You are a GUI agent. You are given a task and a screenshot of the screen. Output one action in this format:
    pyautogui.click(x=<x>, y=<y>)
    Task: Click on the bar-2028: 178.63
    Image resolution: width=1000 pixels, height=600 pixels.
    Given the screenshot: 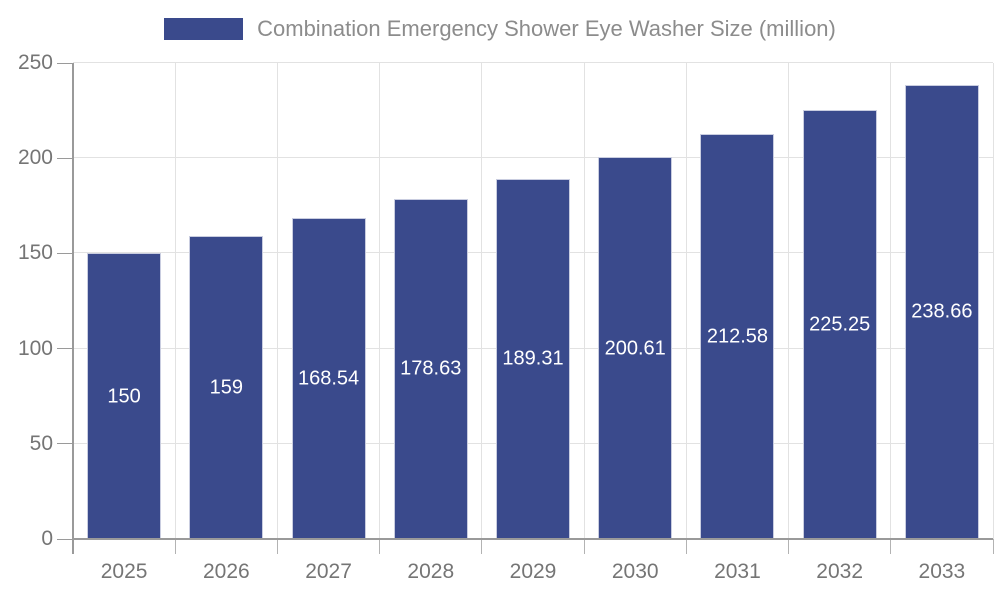 What is the action you would take?
    pyautogui.click(x=430, y=368)
    